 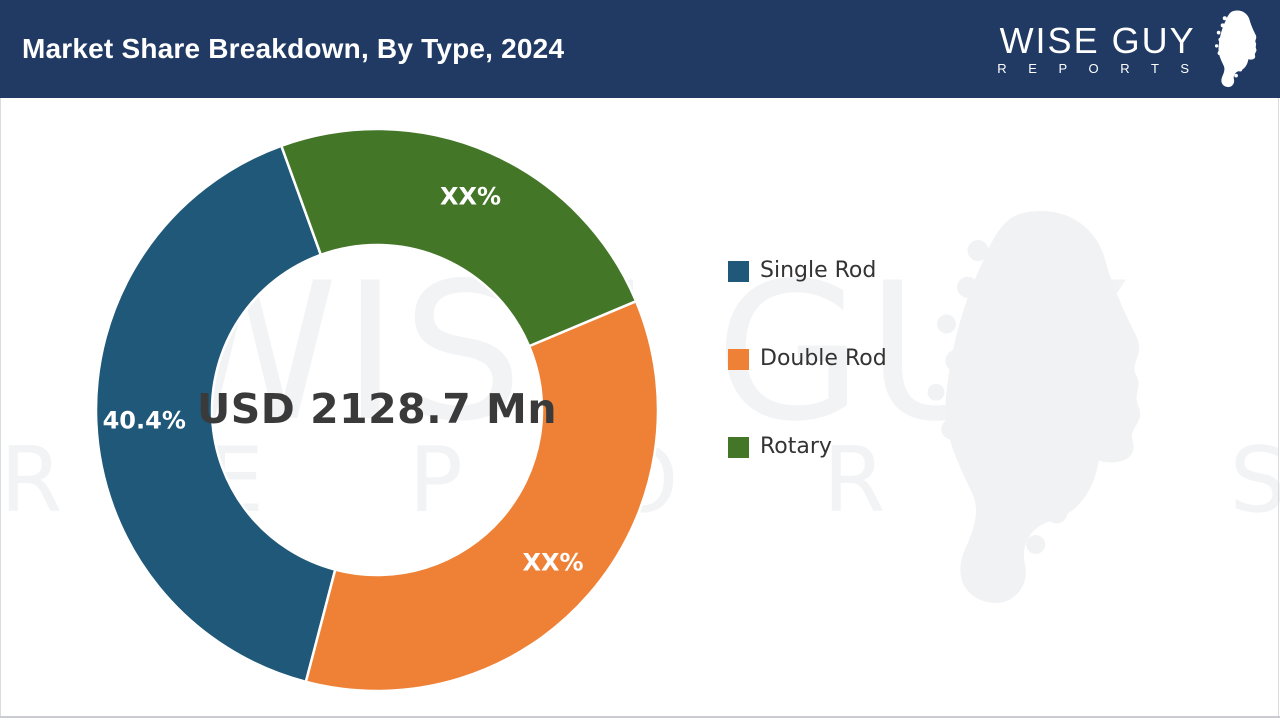 What do you see at coordinates (293, 48) in the screenshot?
I see `page-title: Market Share Breakdown, By Type, 2024` at bounding box center [293, 48].